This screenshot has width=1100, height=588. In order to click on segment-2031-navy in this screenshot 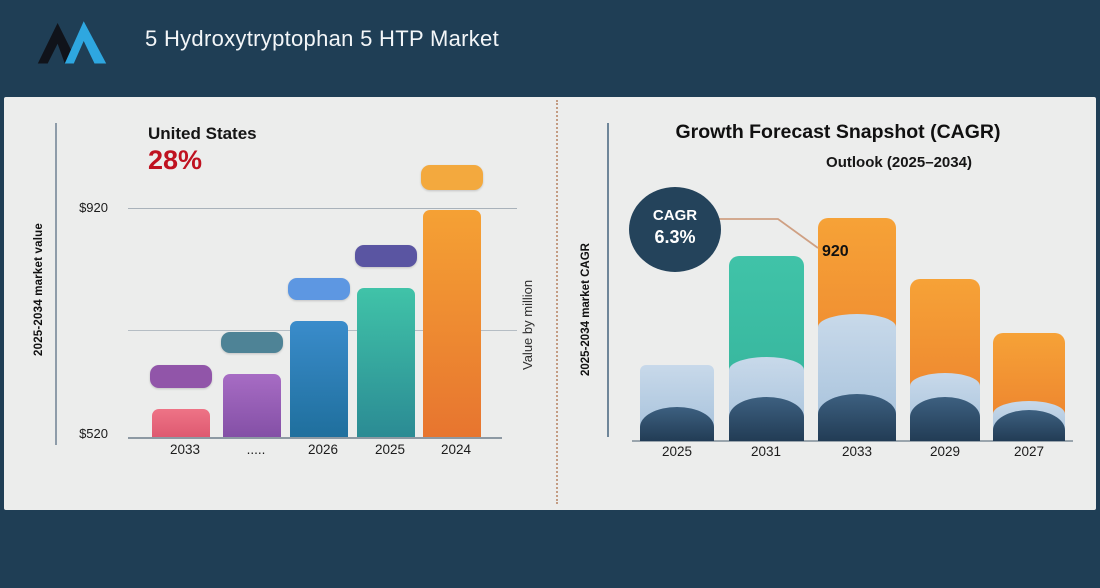, I will do `click(766, 419)`.